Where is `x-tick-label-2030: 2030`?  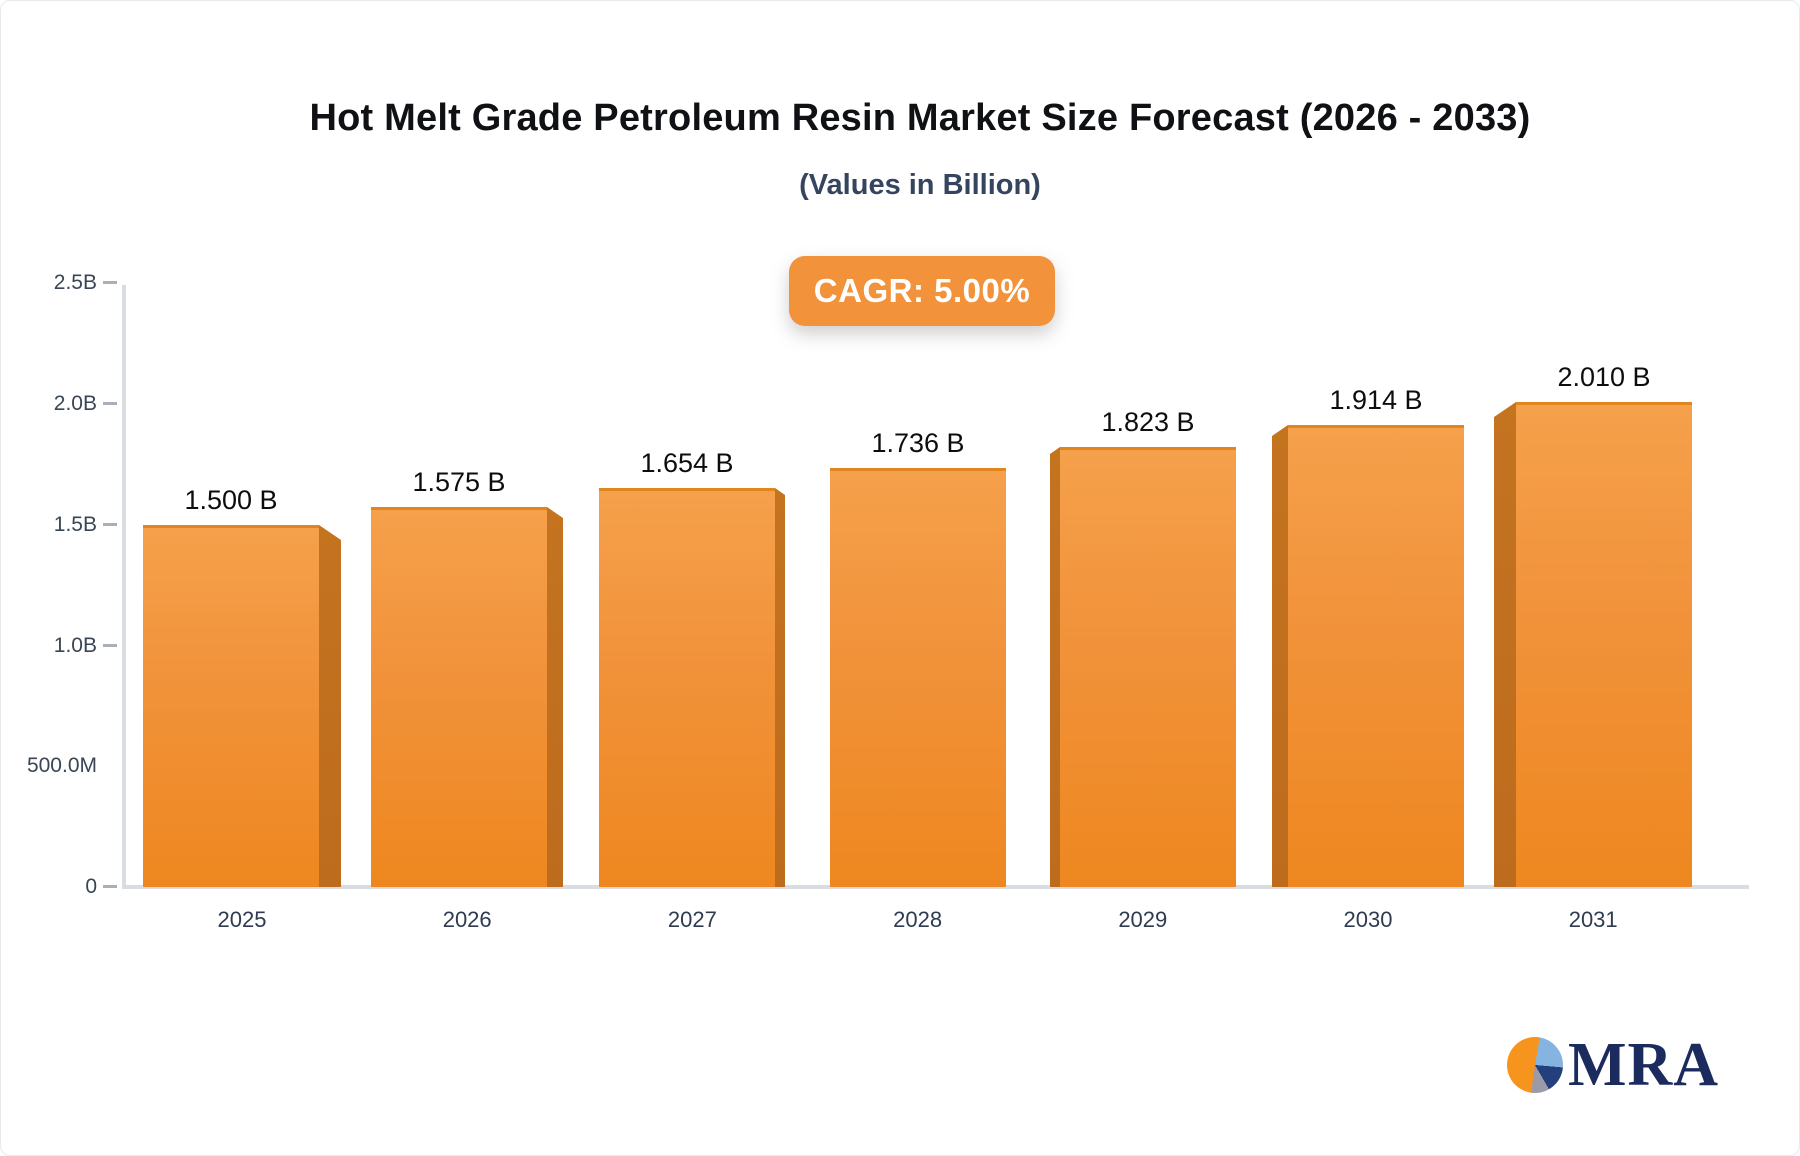 x-tick-label-2030: 2030 is located at coordinates (1368, 919).